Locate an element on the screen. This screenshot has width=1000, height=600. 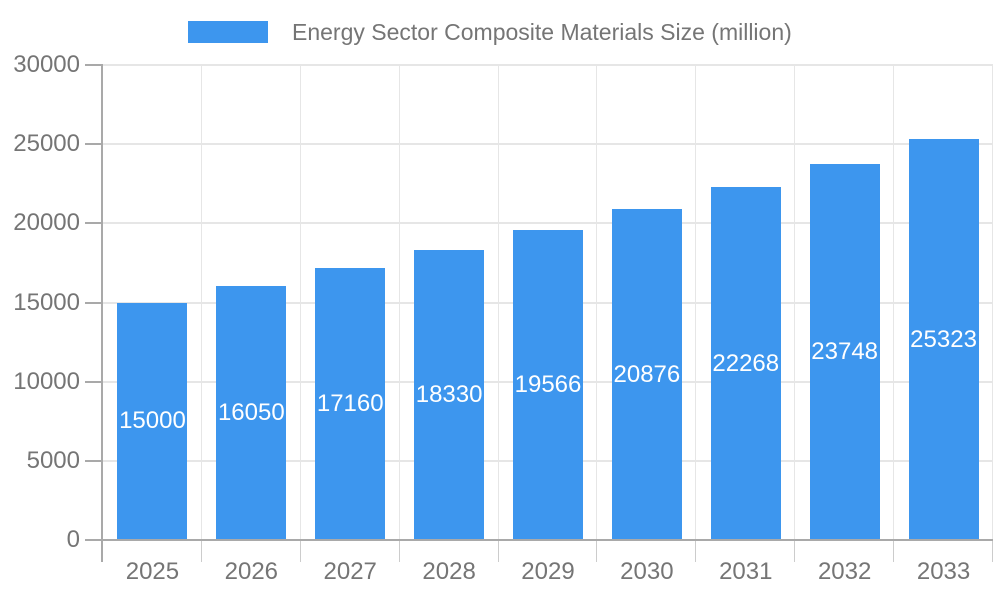
x-axis-label: 2032 is located at coordinates (844, 571).